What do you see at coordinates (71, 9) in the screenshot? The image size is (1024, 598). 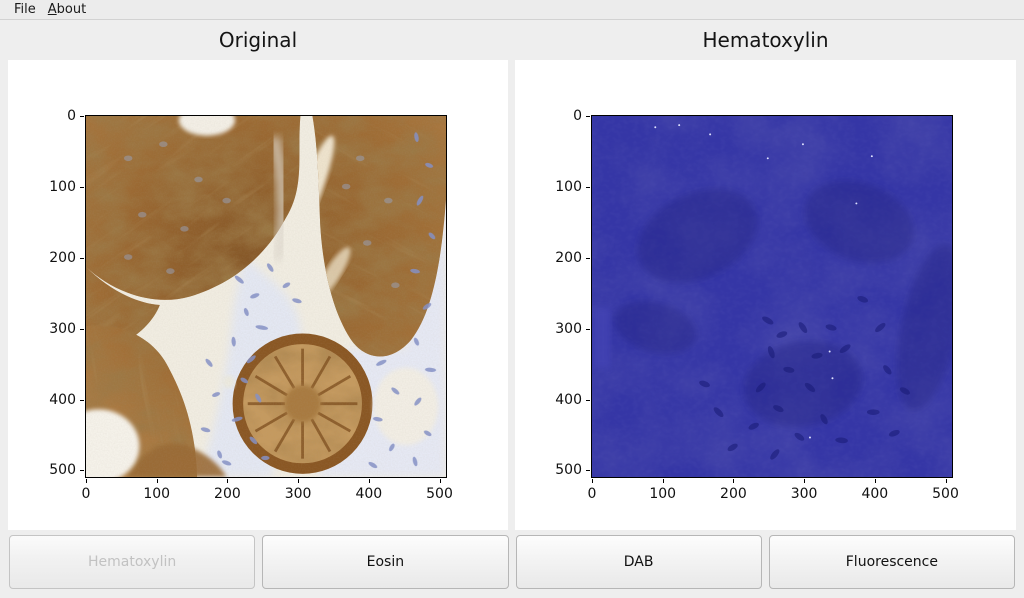 I see `menu-about-rest: bout` at bounding box center [71, 9].